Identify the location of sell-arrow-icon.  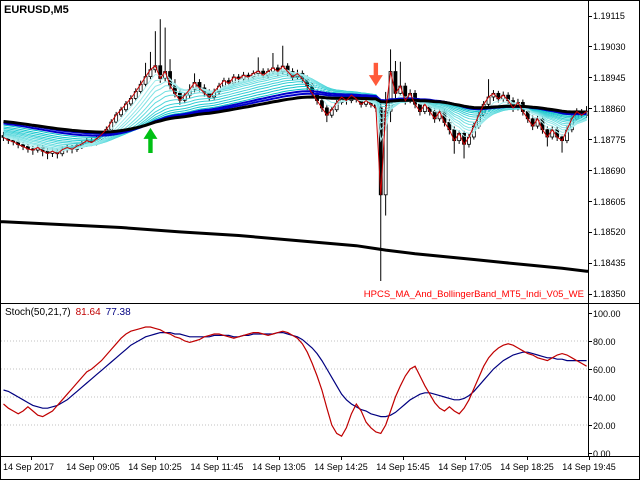
(375, 74).